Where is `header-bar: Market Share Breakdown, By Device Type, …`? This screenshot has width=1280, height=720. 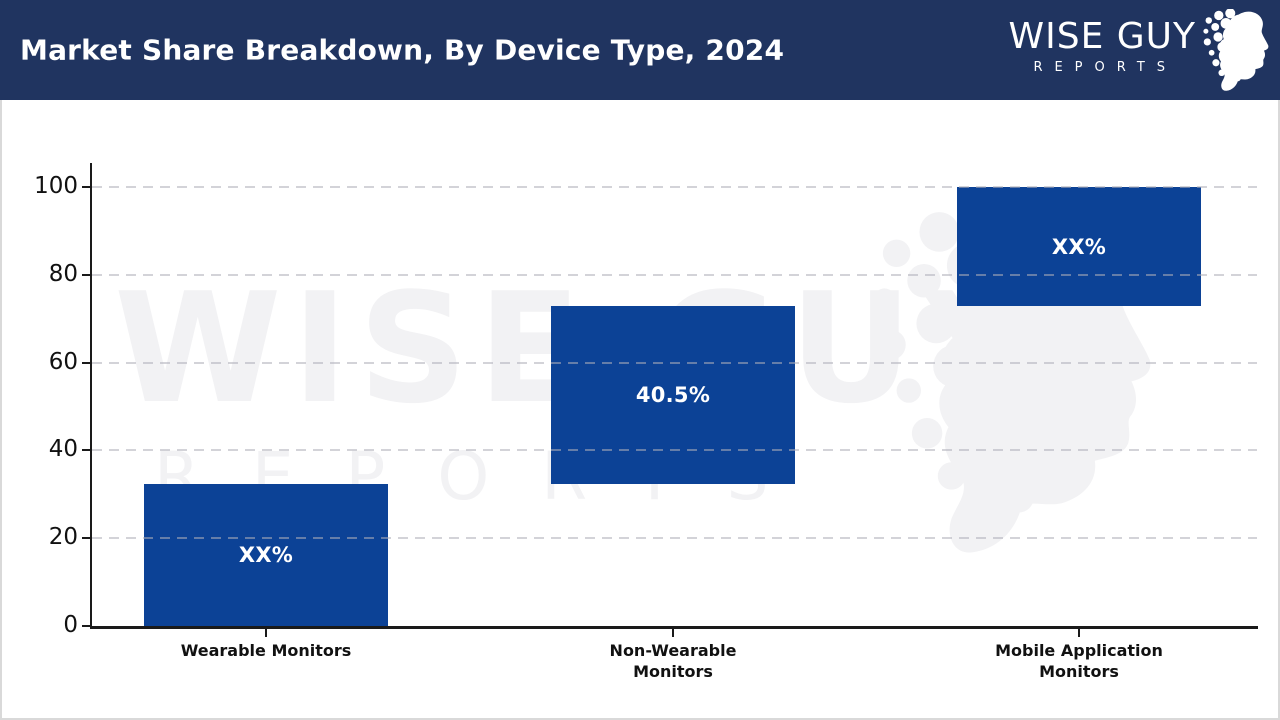
header-bar: Market Share Breakdown, By Device Type, … is located at coordinates (640, 50).